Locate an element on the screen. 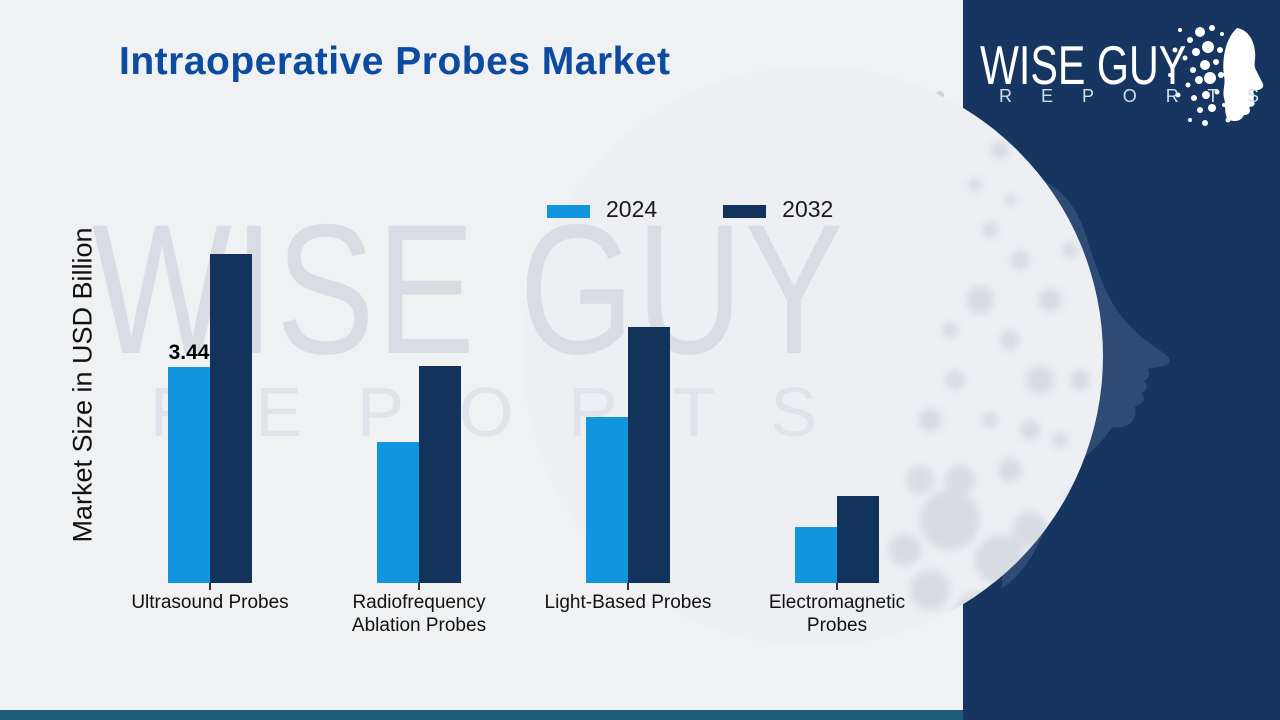 The width and height of the screenshot is (1280, 720). bottom-accent-bar is located at coordinates (481, 715).